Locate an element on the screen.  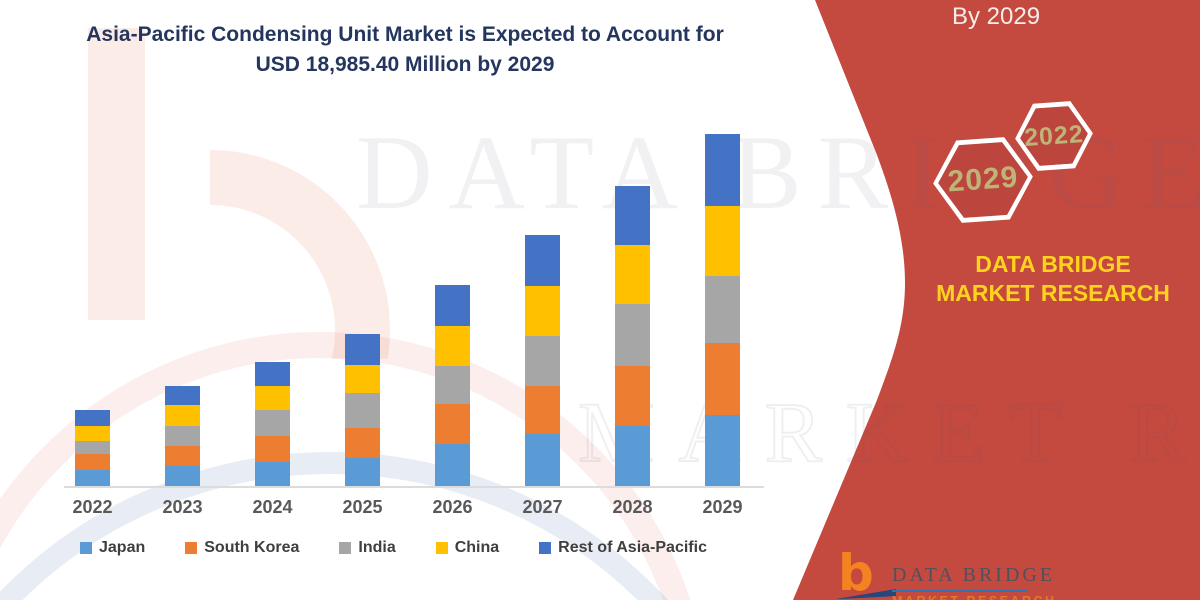
watermark-logo-stem is located at coordinates (116, 174).